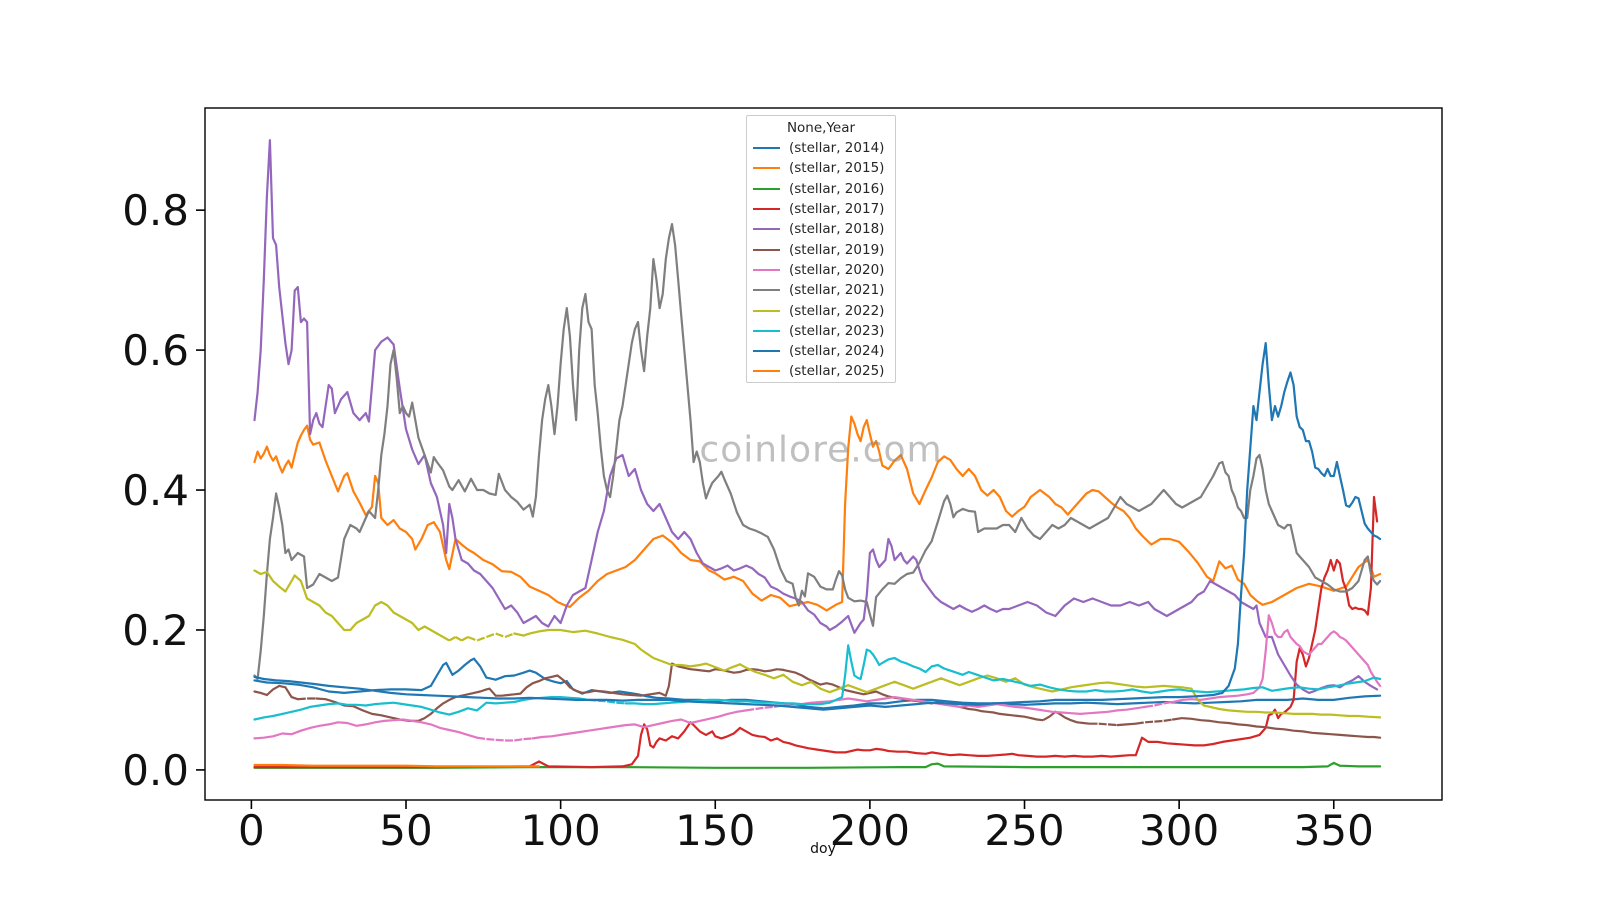 The image size is (1600, 900). What do you see at coordinates (837, 371) in the screenshot?
I see `legend-item-label: (stellar, 2025)` at bounding box center [837, 371].